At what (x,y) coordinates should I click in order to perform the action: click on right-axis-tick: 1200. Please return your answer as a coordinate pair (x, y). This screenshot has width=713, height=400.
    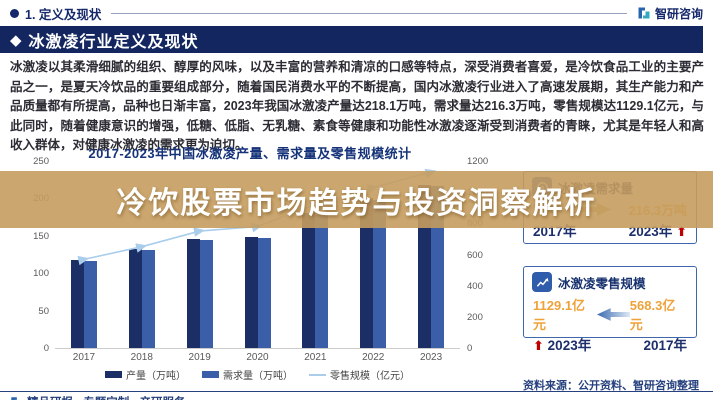
    Looking at the image, I should click on (478, 161).